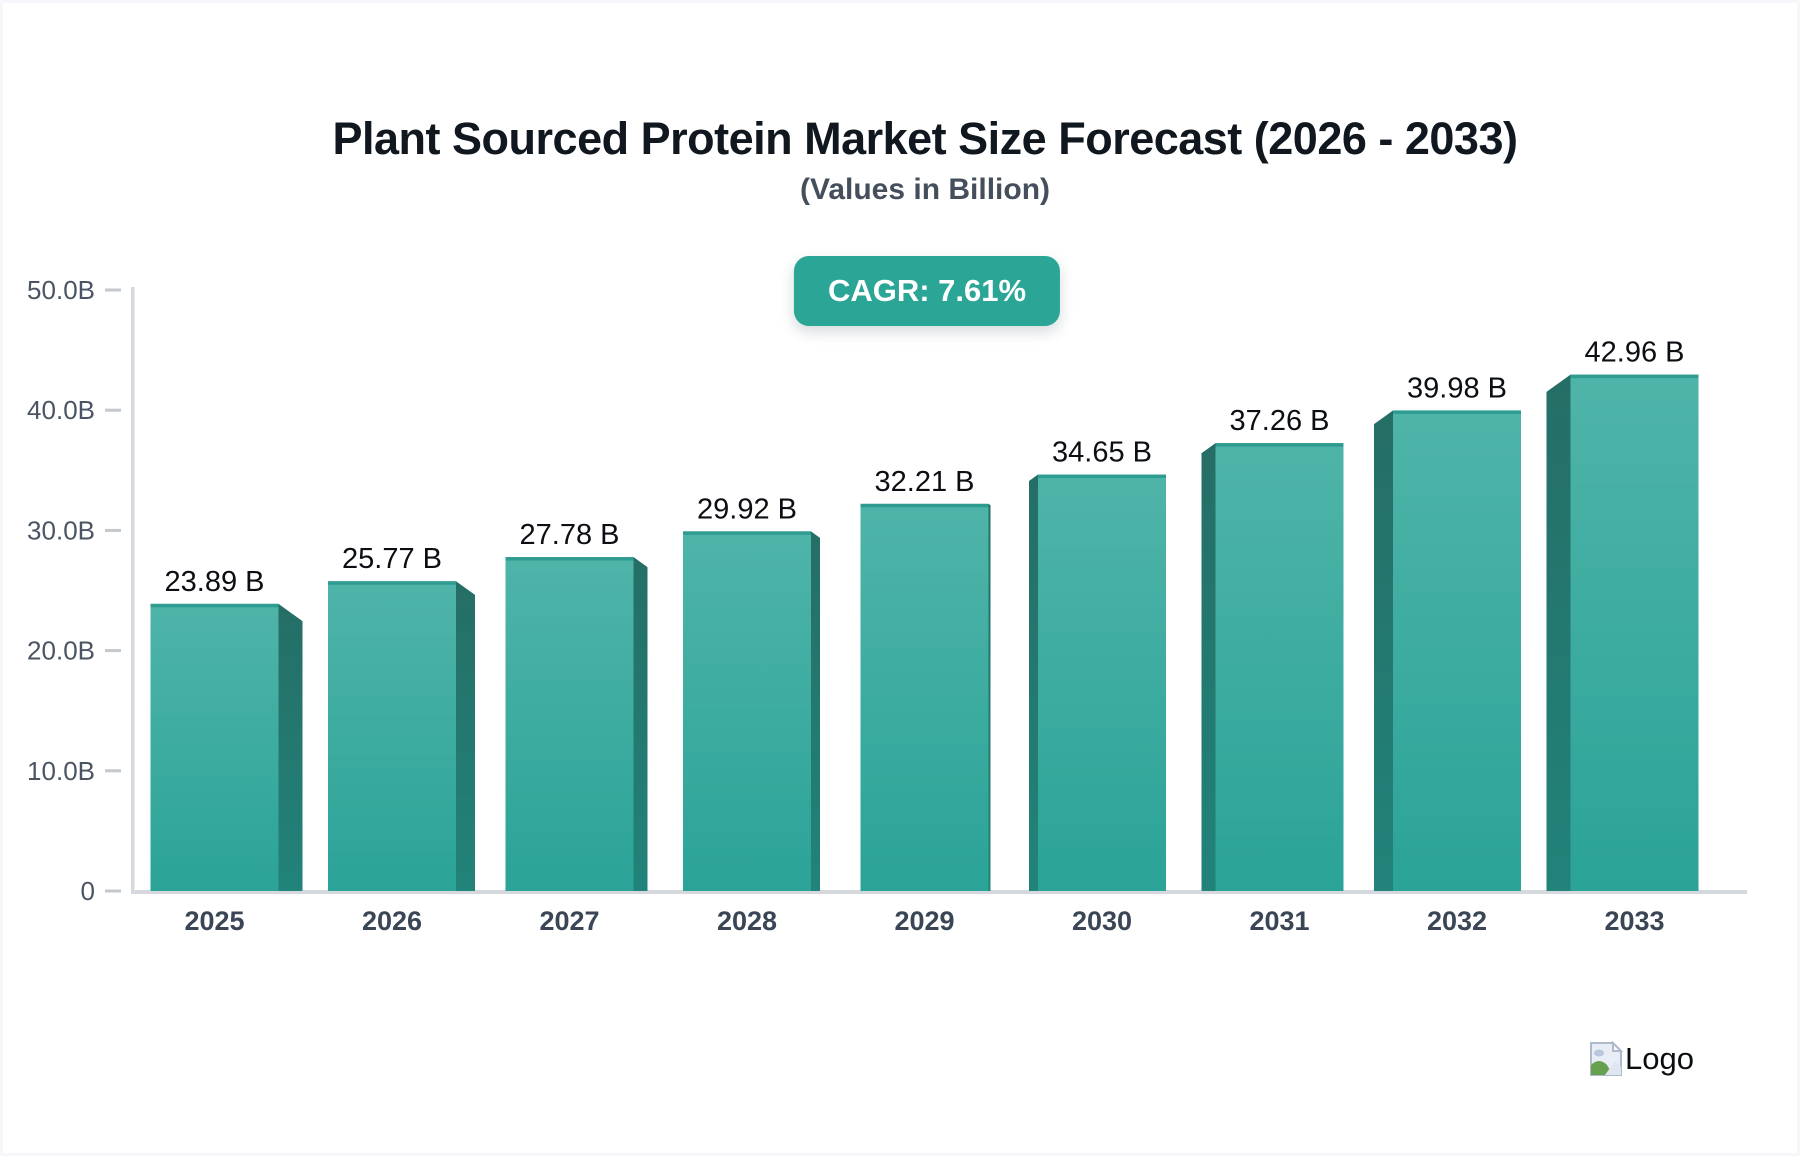 Image resolution: width=1800 pixels, height=1156 pixels. What do you see at coordinates (392, 559) in the screenshot?
I see `bar-value-label: 25.77 B` at bounding box center [392, 559].